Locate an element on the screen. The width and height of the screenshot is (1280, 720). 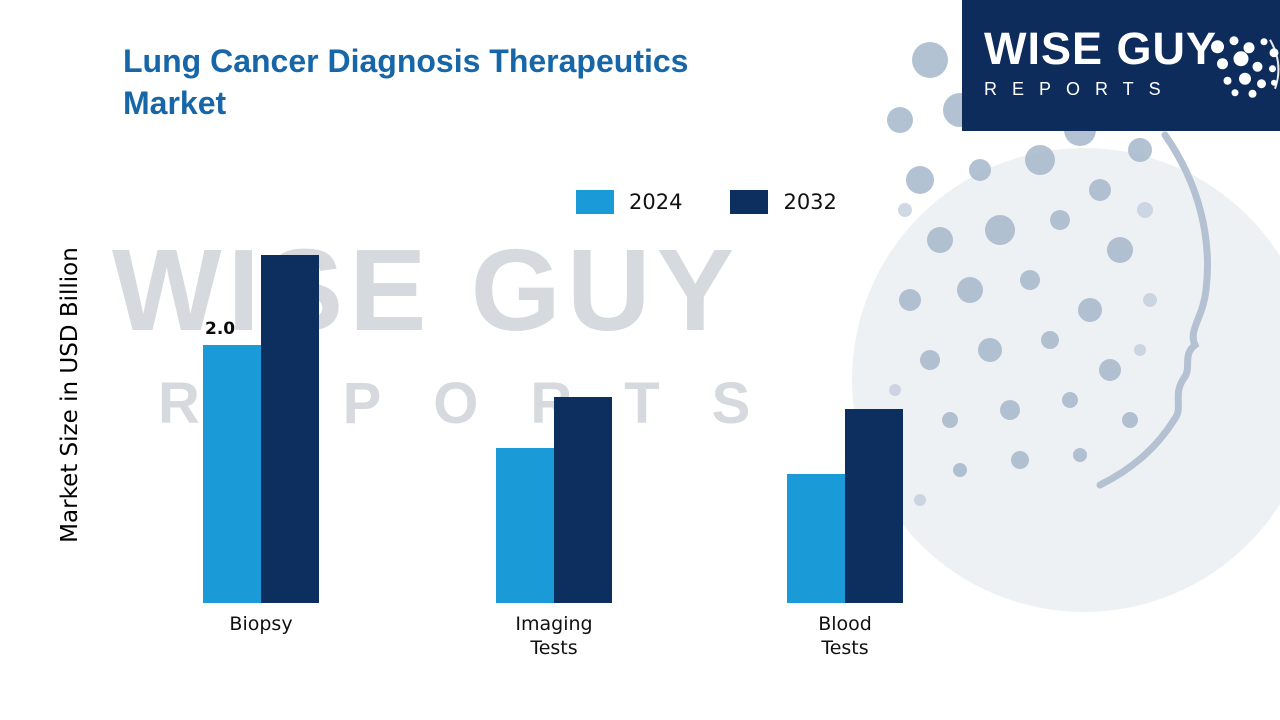
logo: WISE GUY REPORTS is located at coordinates (1121, 65).